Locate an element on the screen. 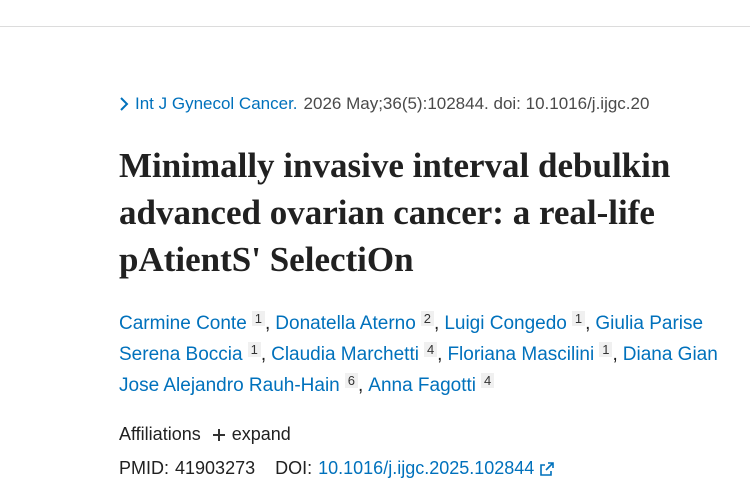 Image resolution: width=750 pixels, height=500 pixels. author-link: Serena Boccia is located at coordinates (181, 354).